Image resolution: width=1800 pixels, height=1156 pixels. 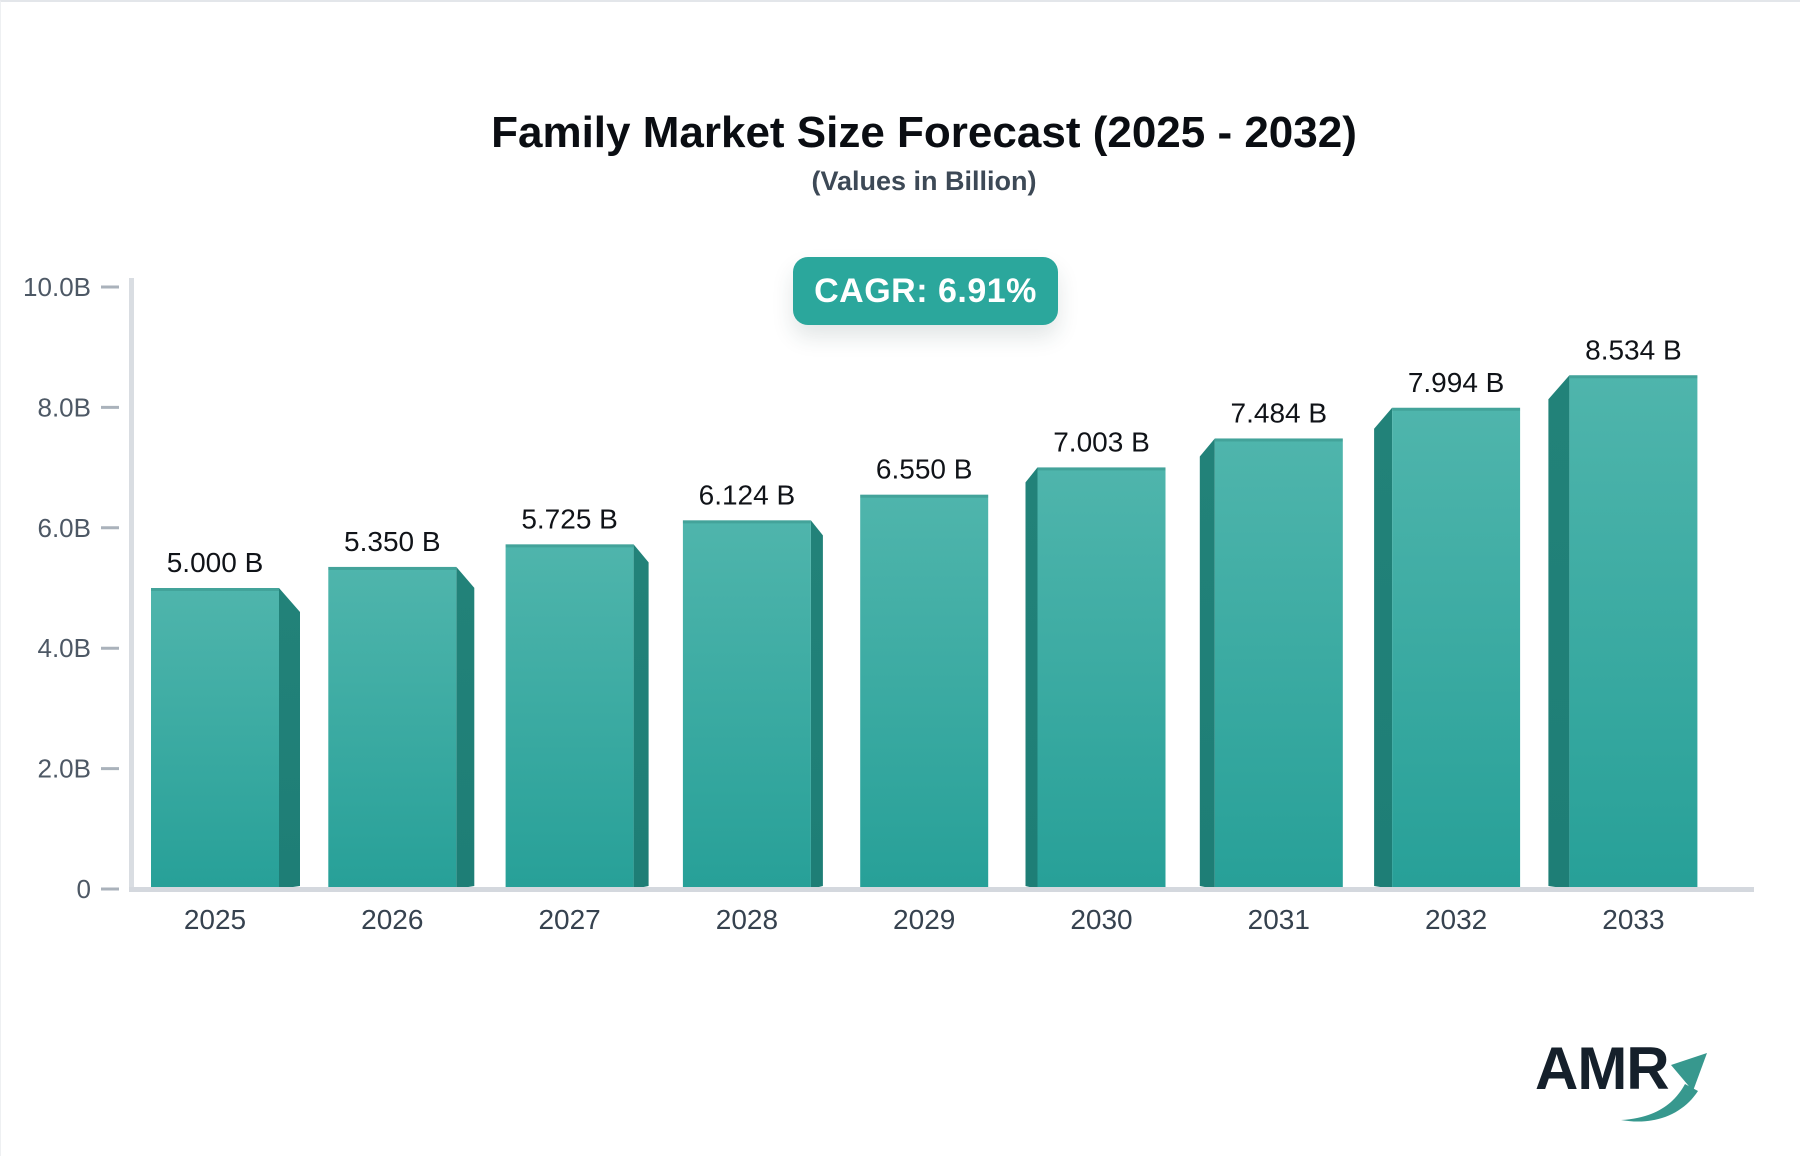 I want to click on y-tick-label: 0, so click(x=84, y=889).